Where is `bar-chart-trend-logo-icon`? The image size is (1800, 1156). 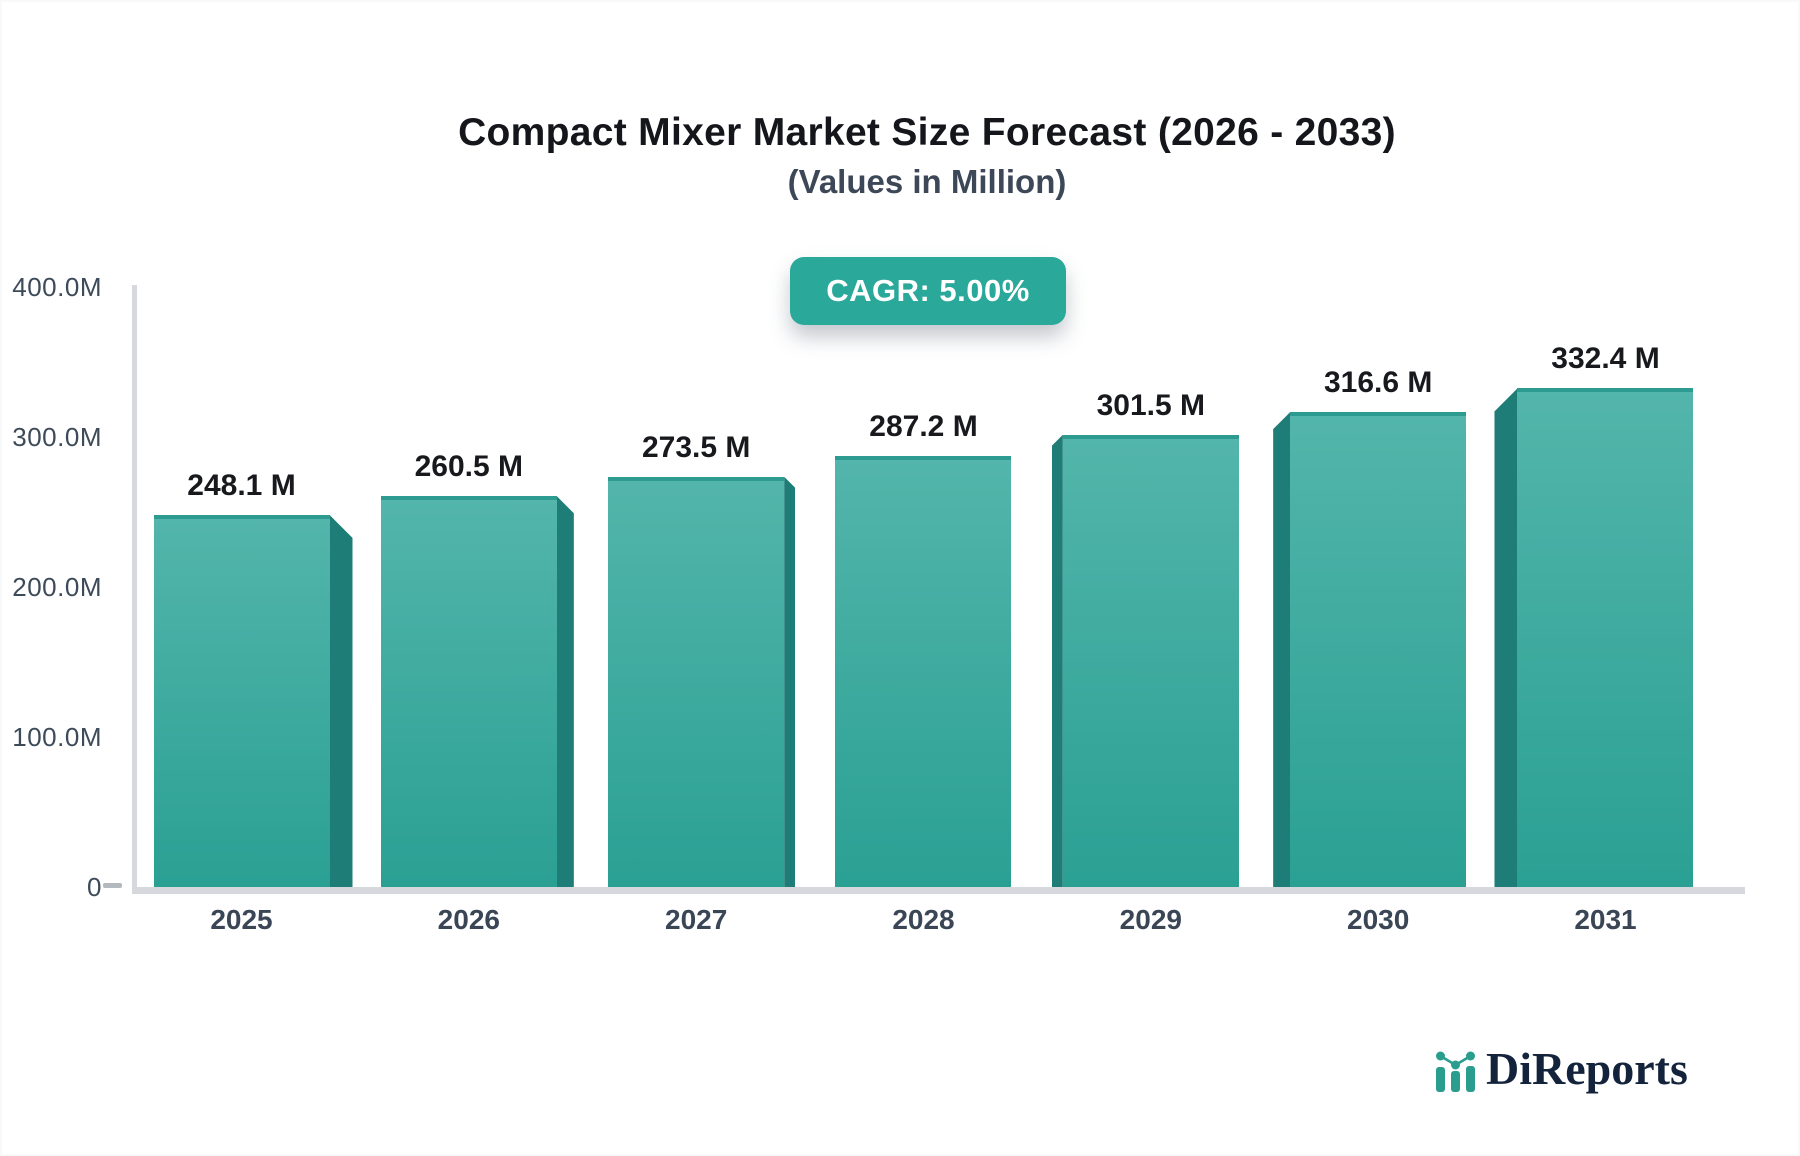 bar-chart-trend-logo-icon is located at coordinates (1455, 1071).